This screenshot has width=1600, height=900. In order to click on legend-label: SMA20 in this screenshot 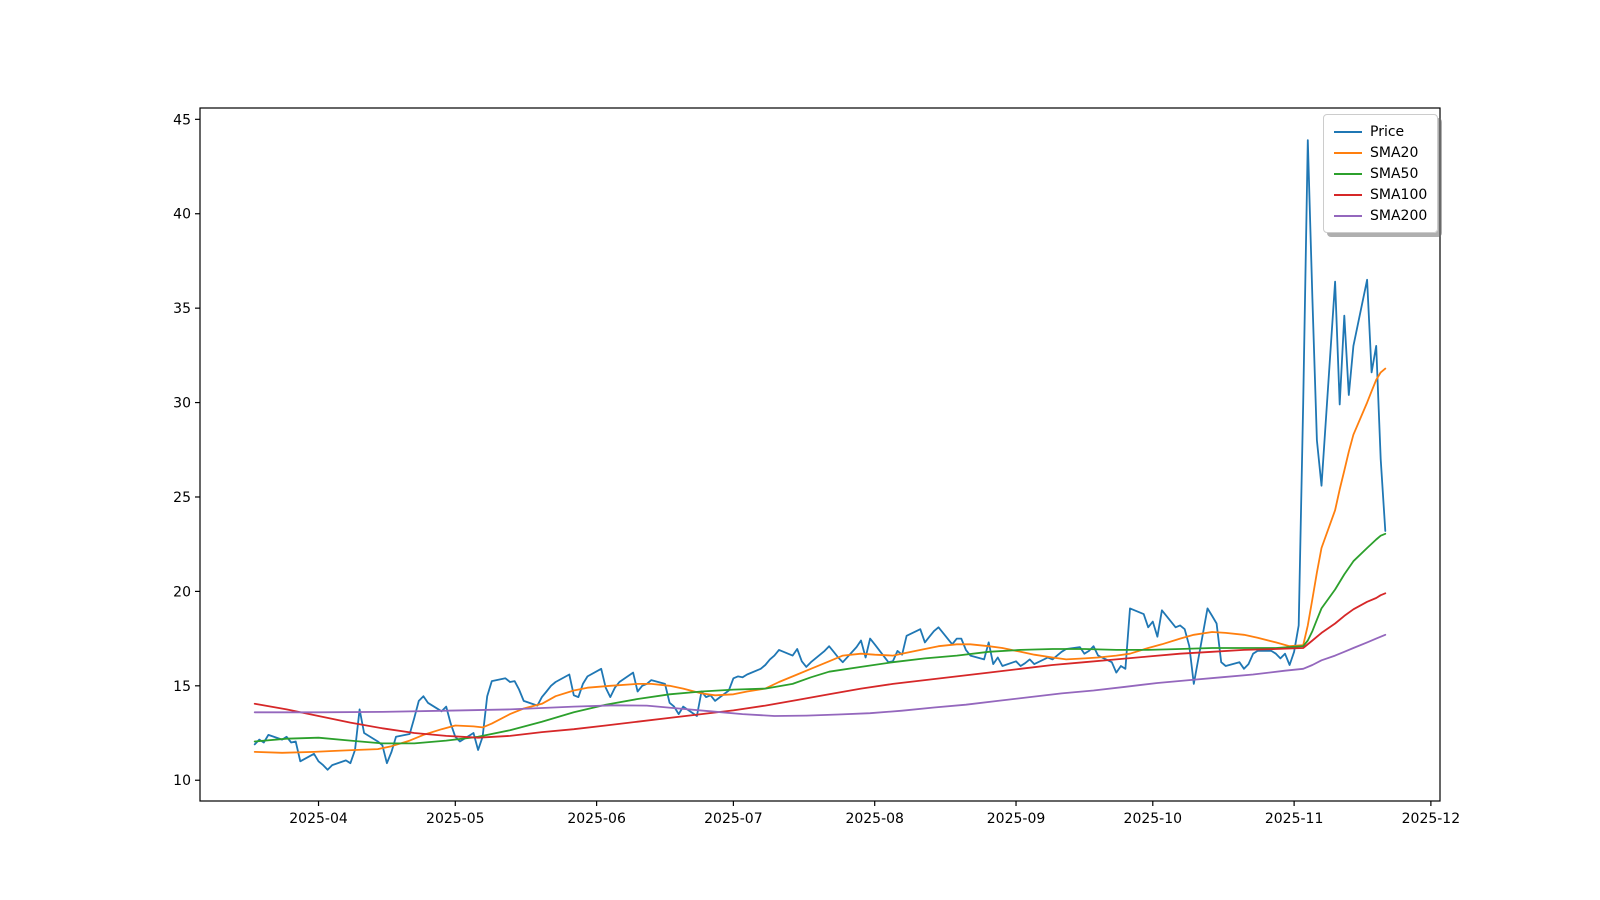, I will do `click(1394, 152)`.